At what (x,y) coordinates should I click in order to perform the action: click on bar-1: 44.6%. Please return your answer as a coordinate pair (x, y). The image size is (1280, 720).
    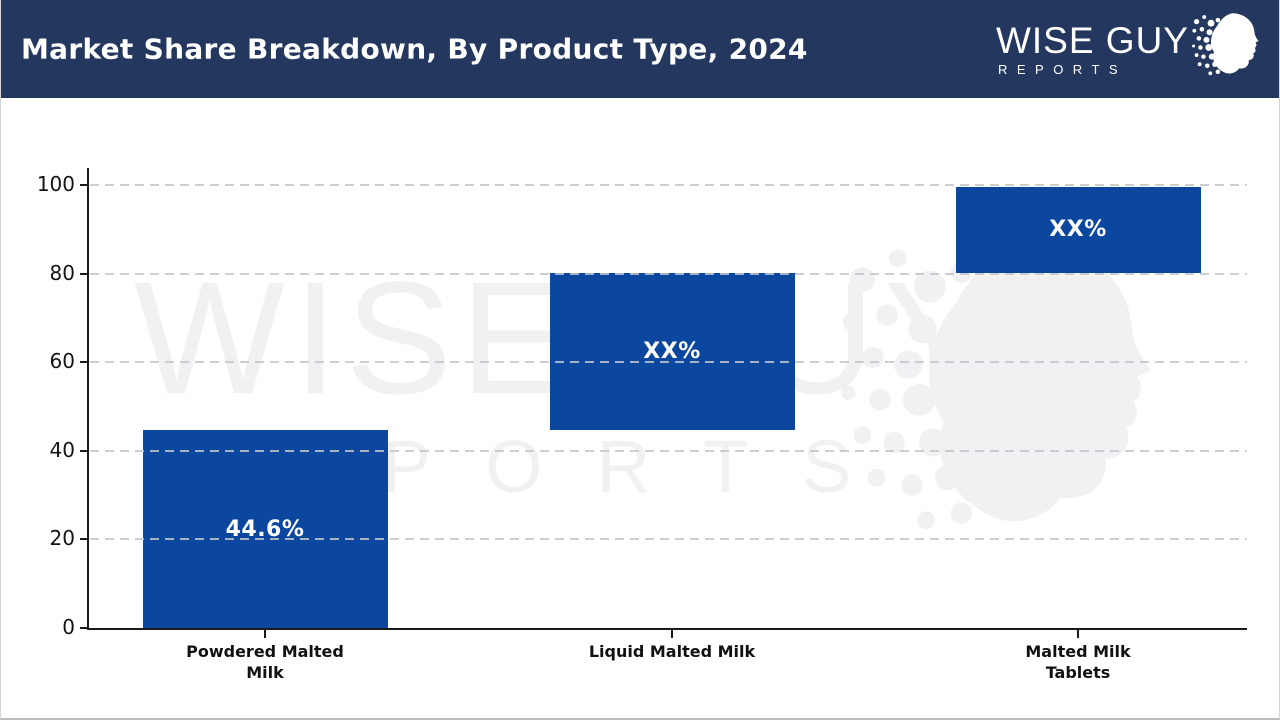
    Looking at the image, I should click on (265, 529).